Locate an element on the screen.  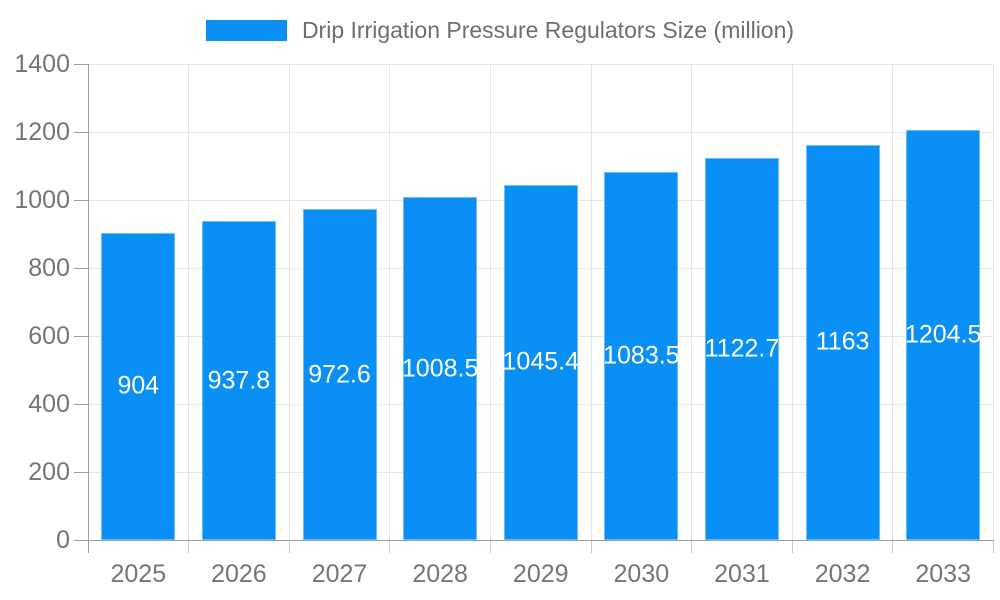
x-axis-label: 2025 is located at coordinates (138, 574).